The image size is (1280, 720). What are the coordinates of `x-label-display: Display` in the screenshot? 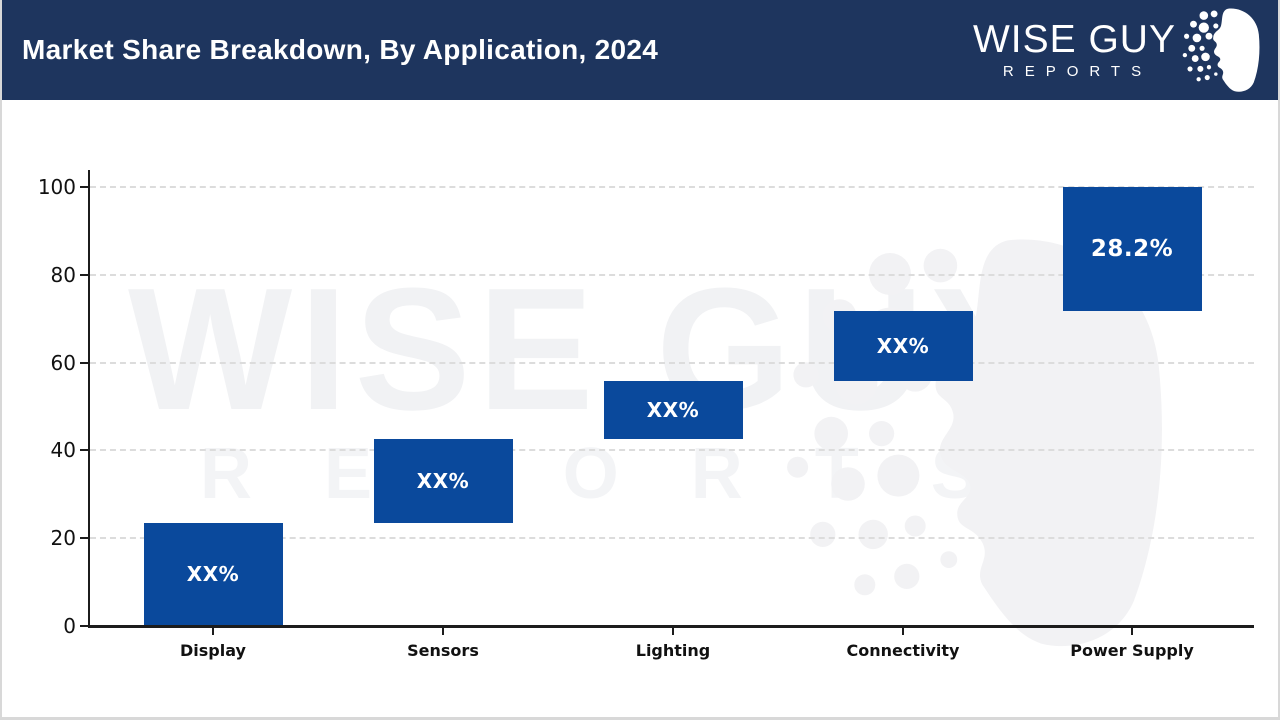 It's located at (213, 650).